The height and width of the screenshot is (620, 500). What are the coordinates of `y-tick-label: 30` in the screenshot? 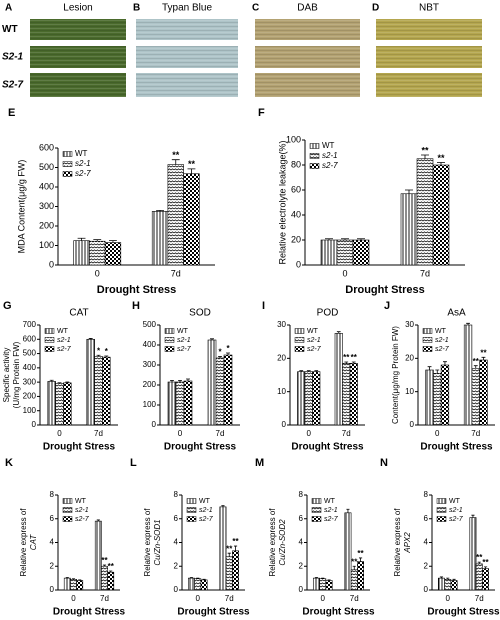 It's located at (409, 324).